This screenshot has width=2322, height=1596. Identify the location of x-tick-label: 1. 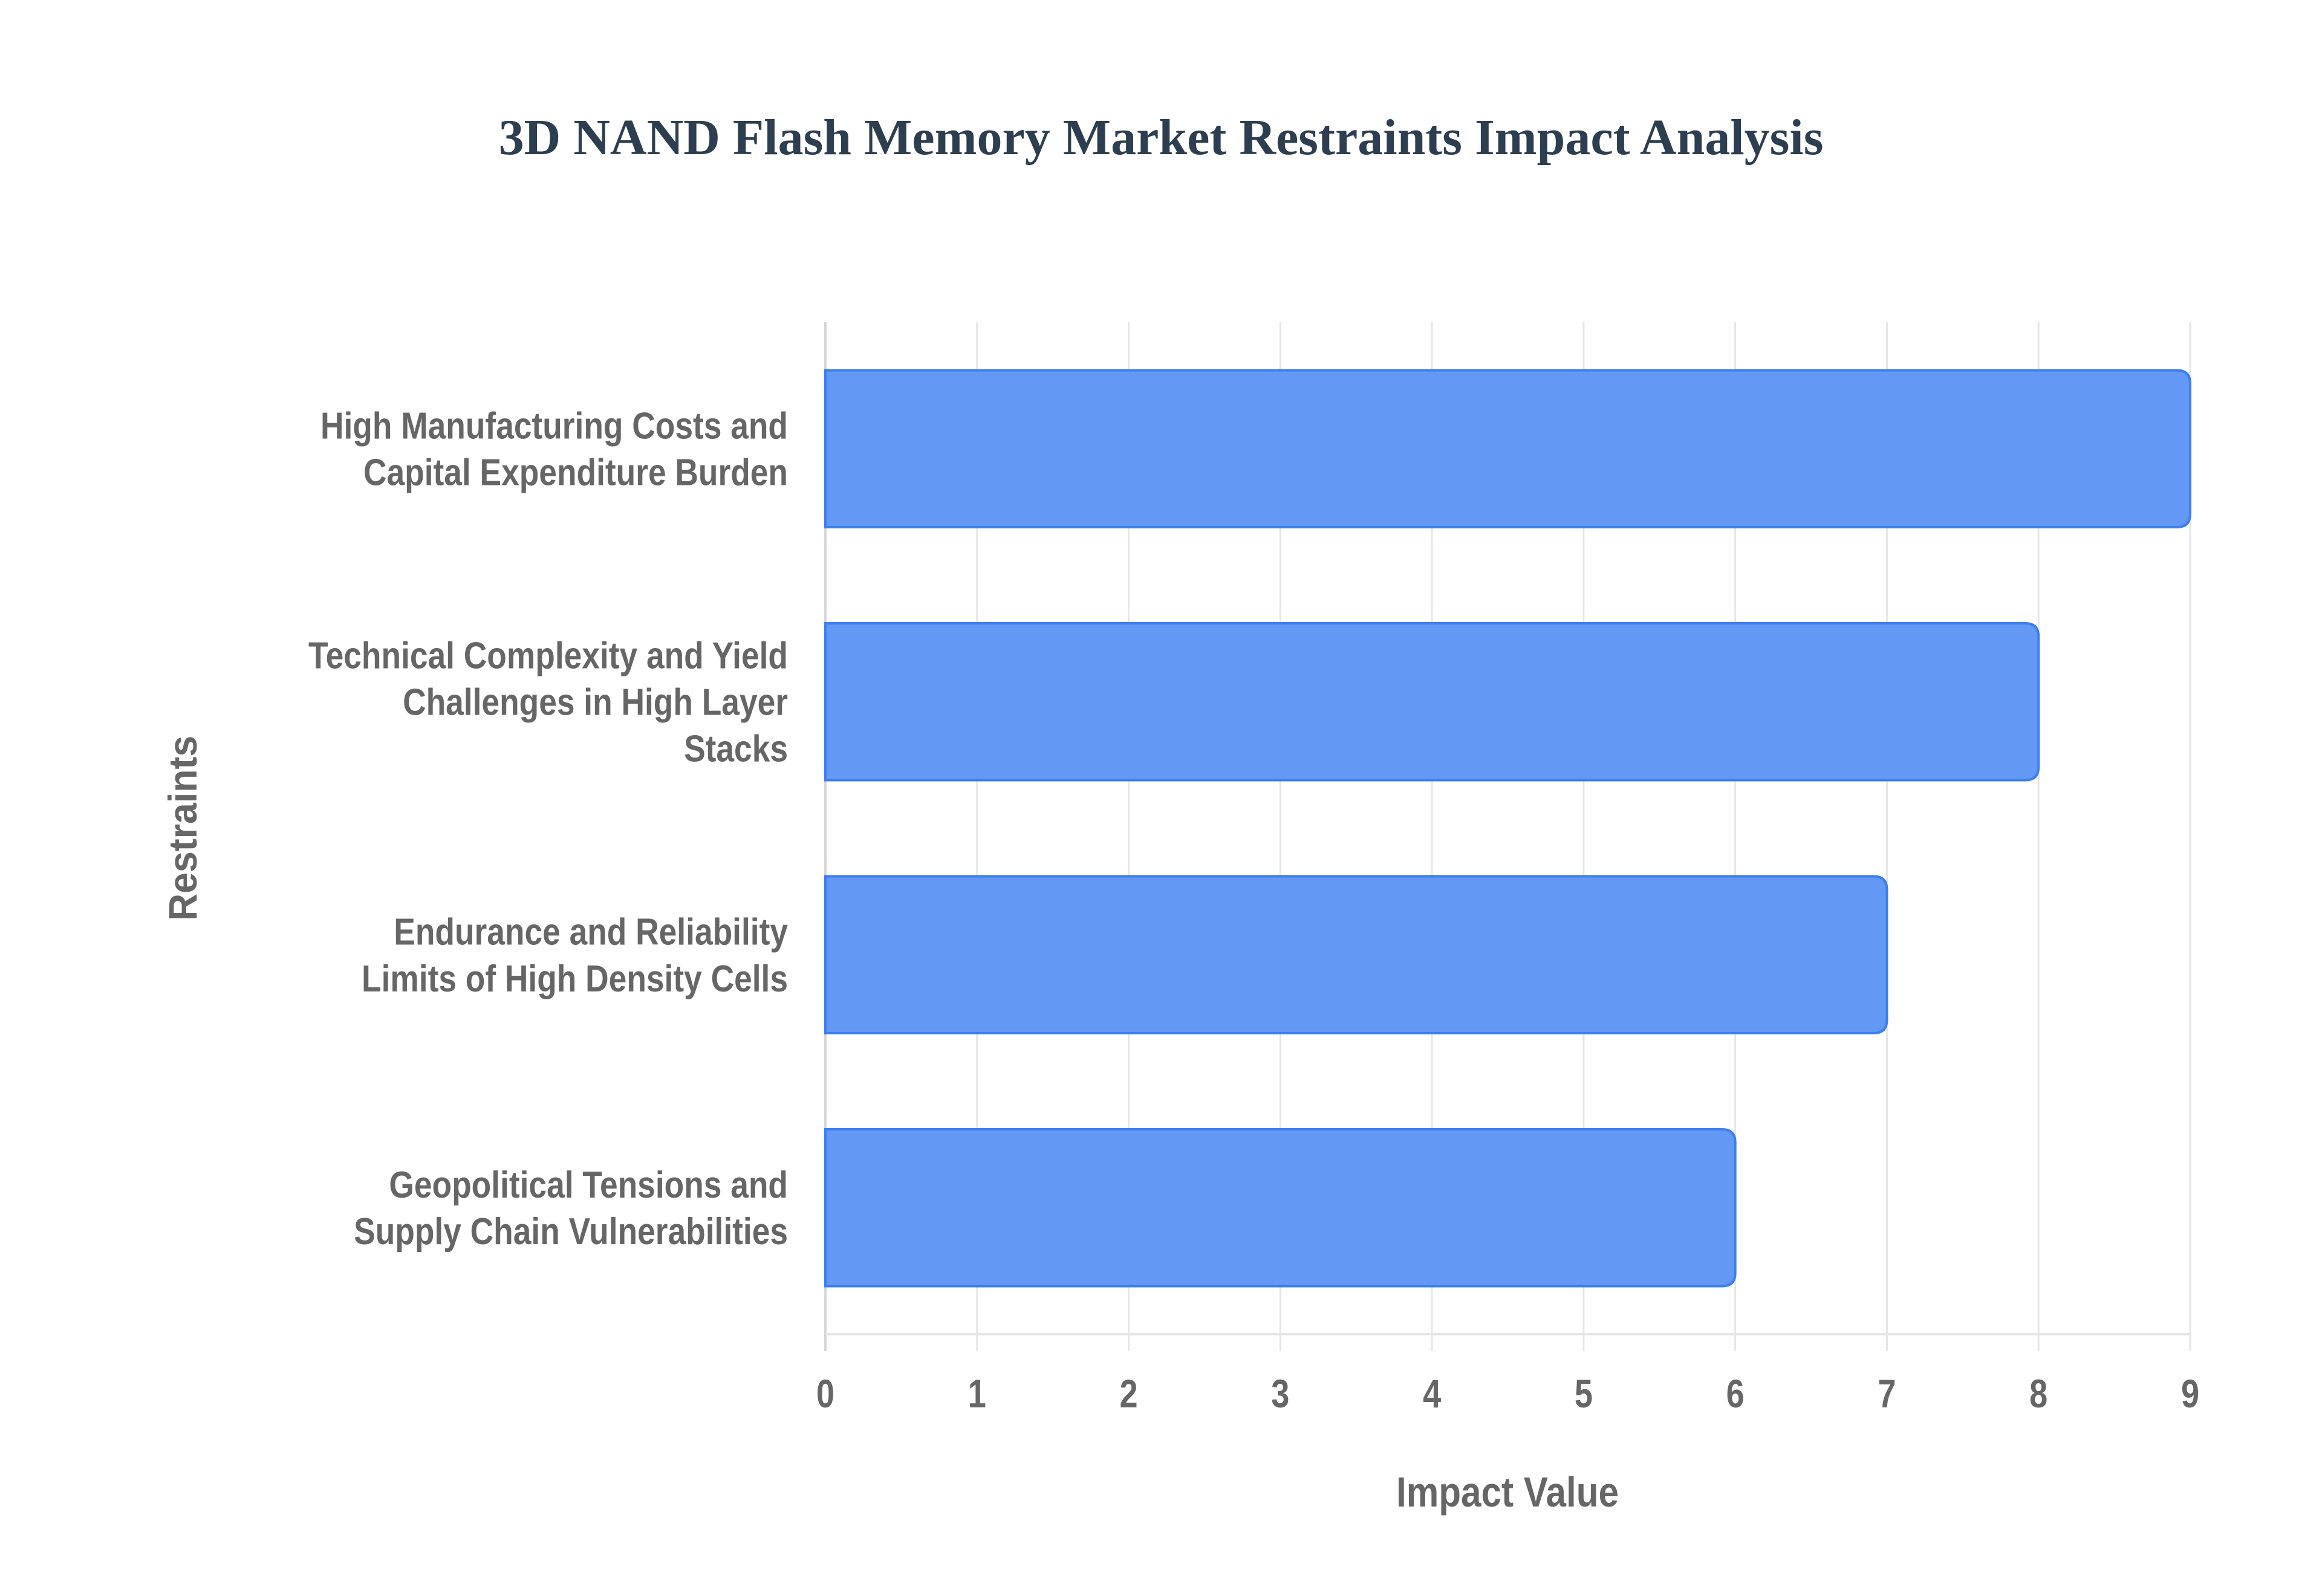
(977, 1393).